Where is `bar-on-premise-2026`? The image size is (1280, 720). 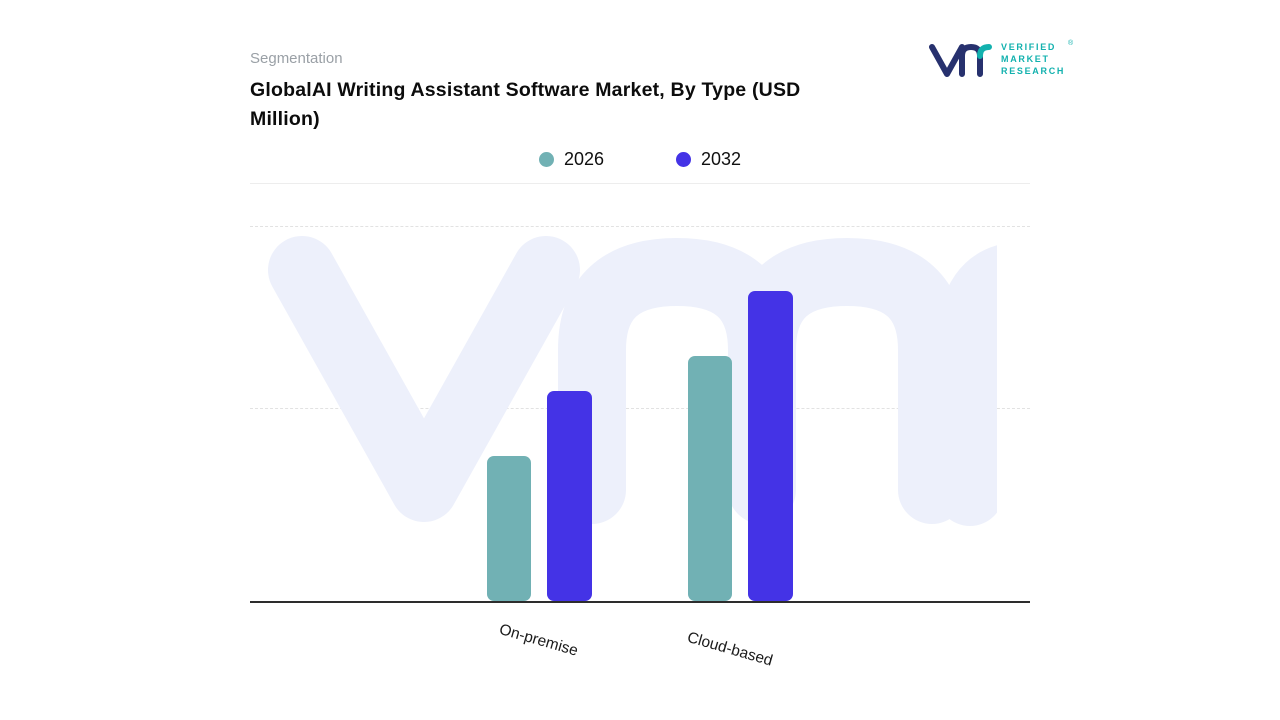
bar-on-premise-2026 is located at coordinates (509, 528).